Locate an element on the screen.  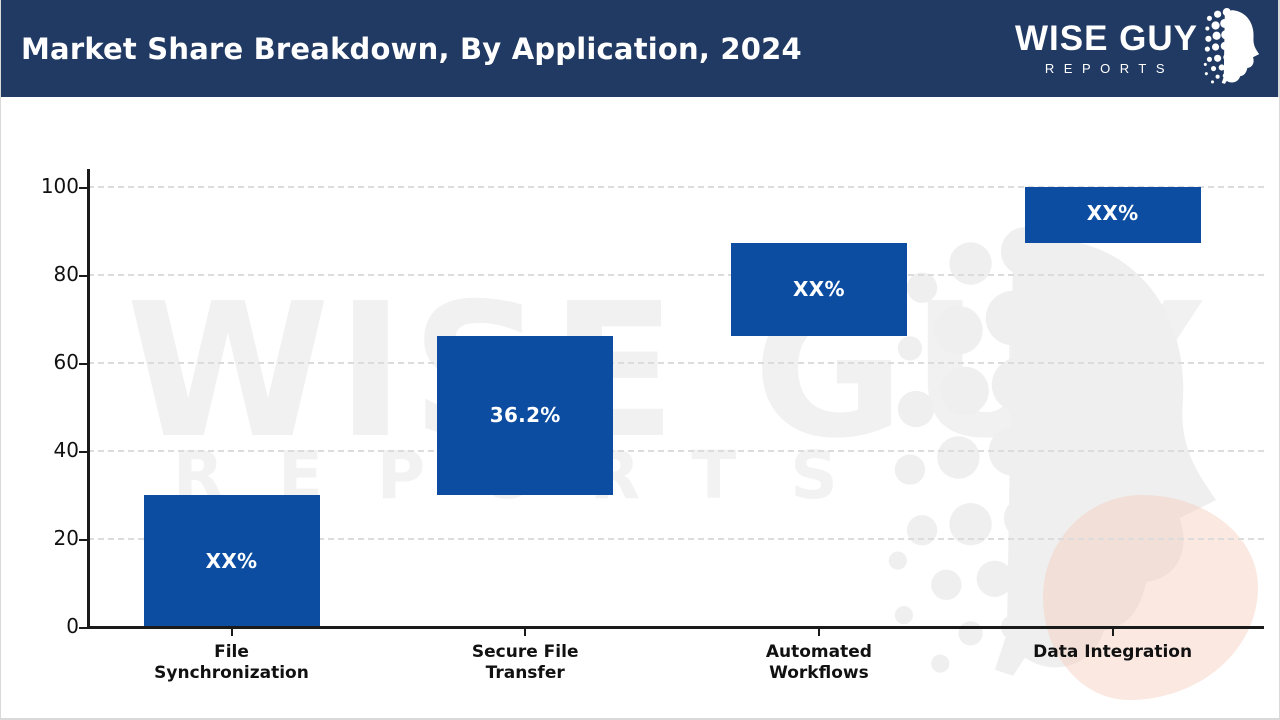
logo-wordmark: WISE GUY REPORTS is located at coordinates (1106, 47).